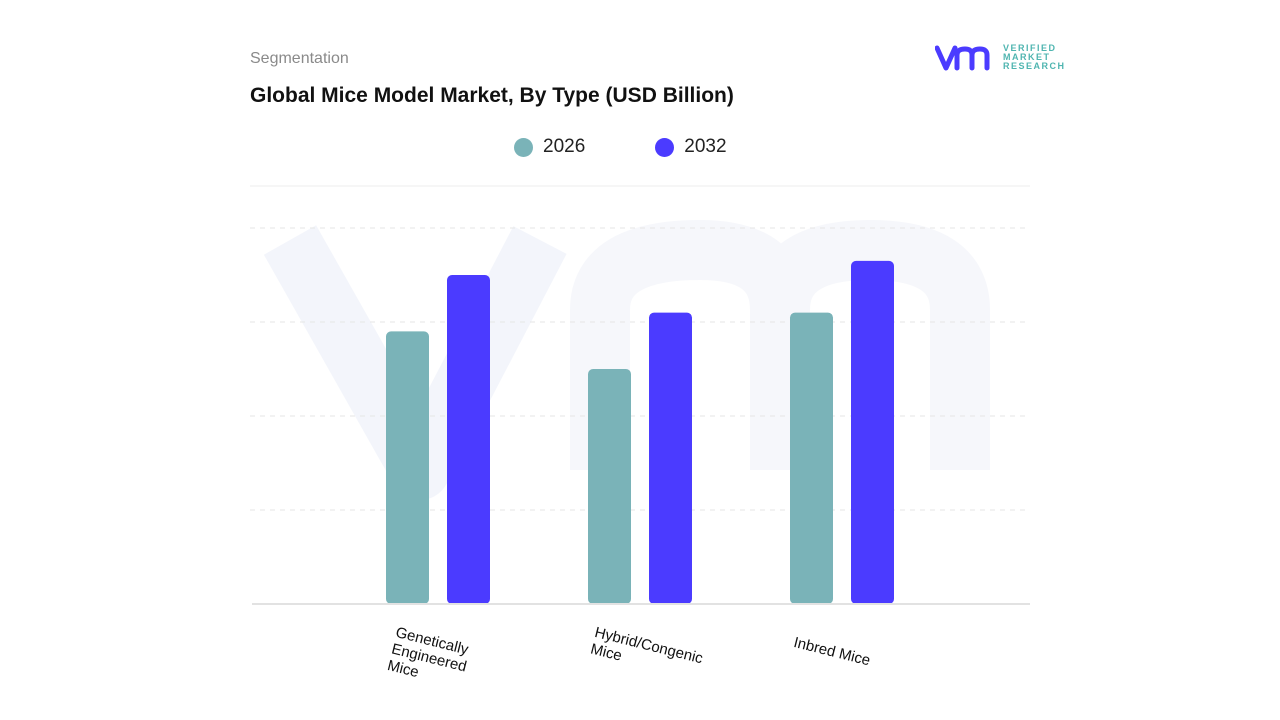 Image resolution: width=1280 pixels, height=720 pixels. I want to click on vmr-logo-icon, so click(962, 57).